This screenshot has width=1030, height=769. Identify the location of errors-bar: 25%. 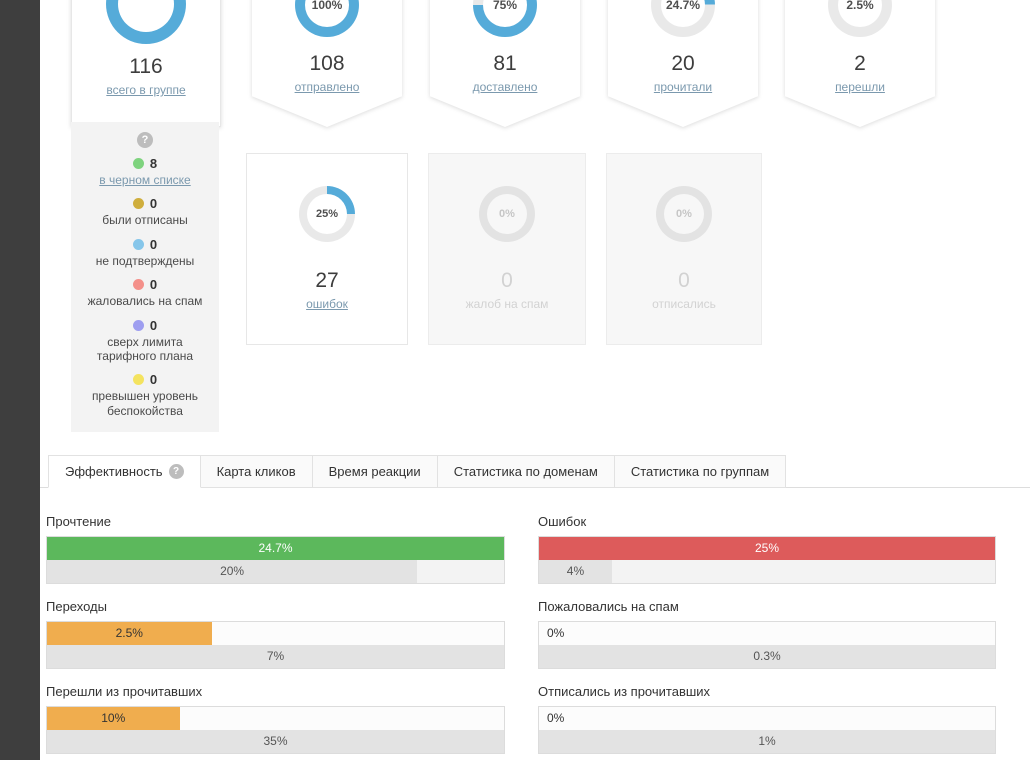
(767, 548).